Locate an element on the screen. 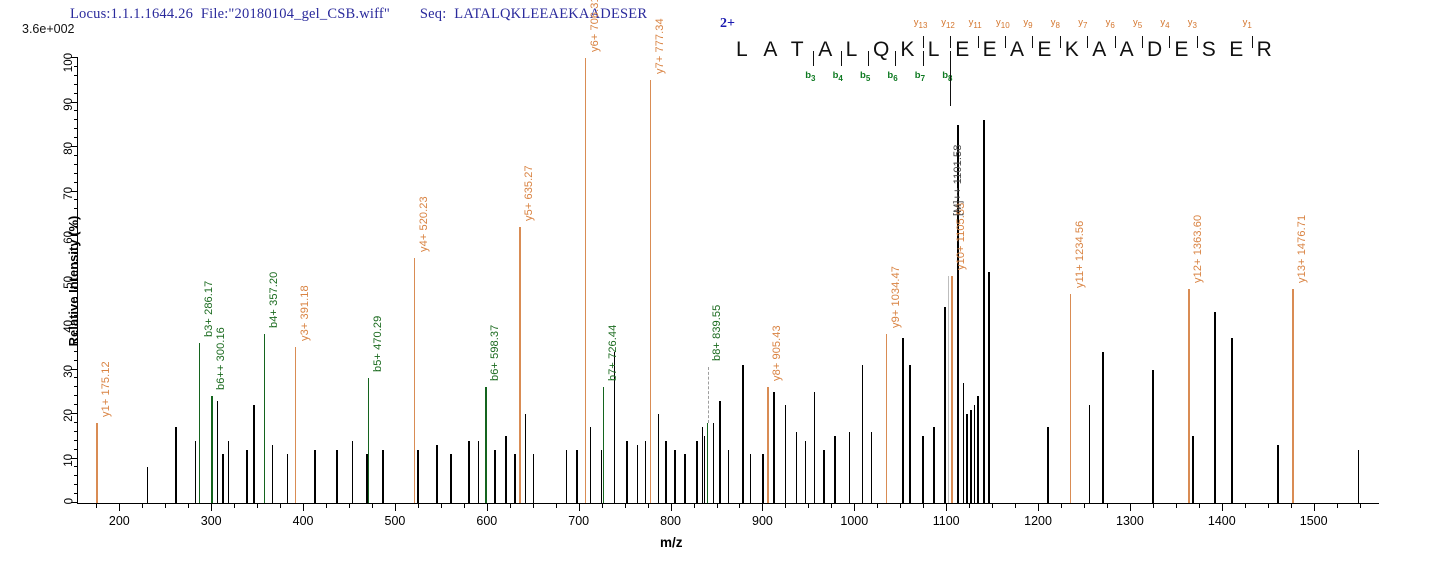 The width and height of the screenshot is (1436, 562). y-axis-label: 30 is located at coordinates (69, 371).